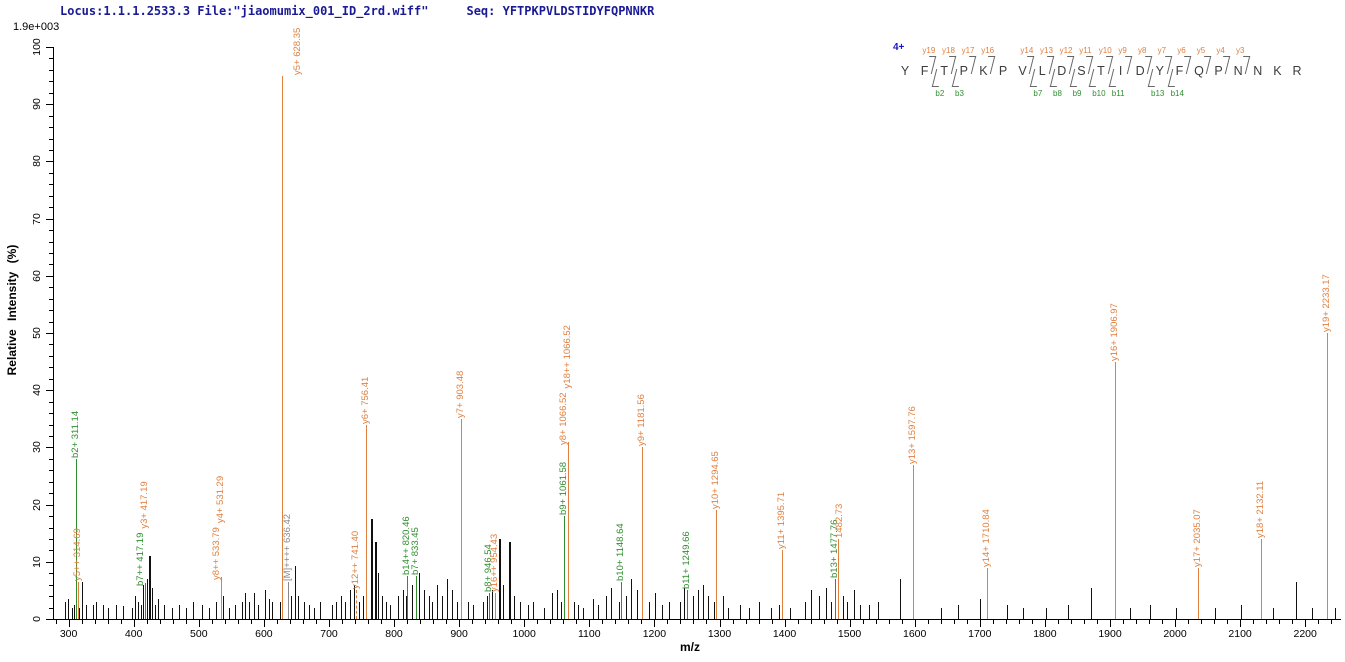  What do you see at coordinates (37, 504) in the screenshot?
I see `y-axis-tick-label: 20` at bounding box center [37, 504].